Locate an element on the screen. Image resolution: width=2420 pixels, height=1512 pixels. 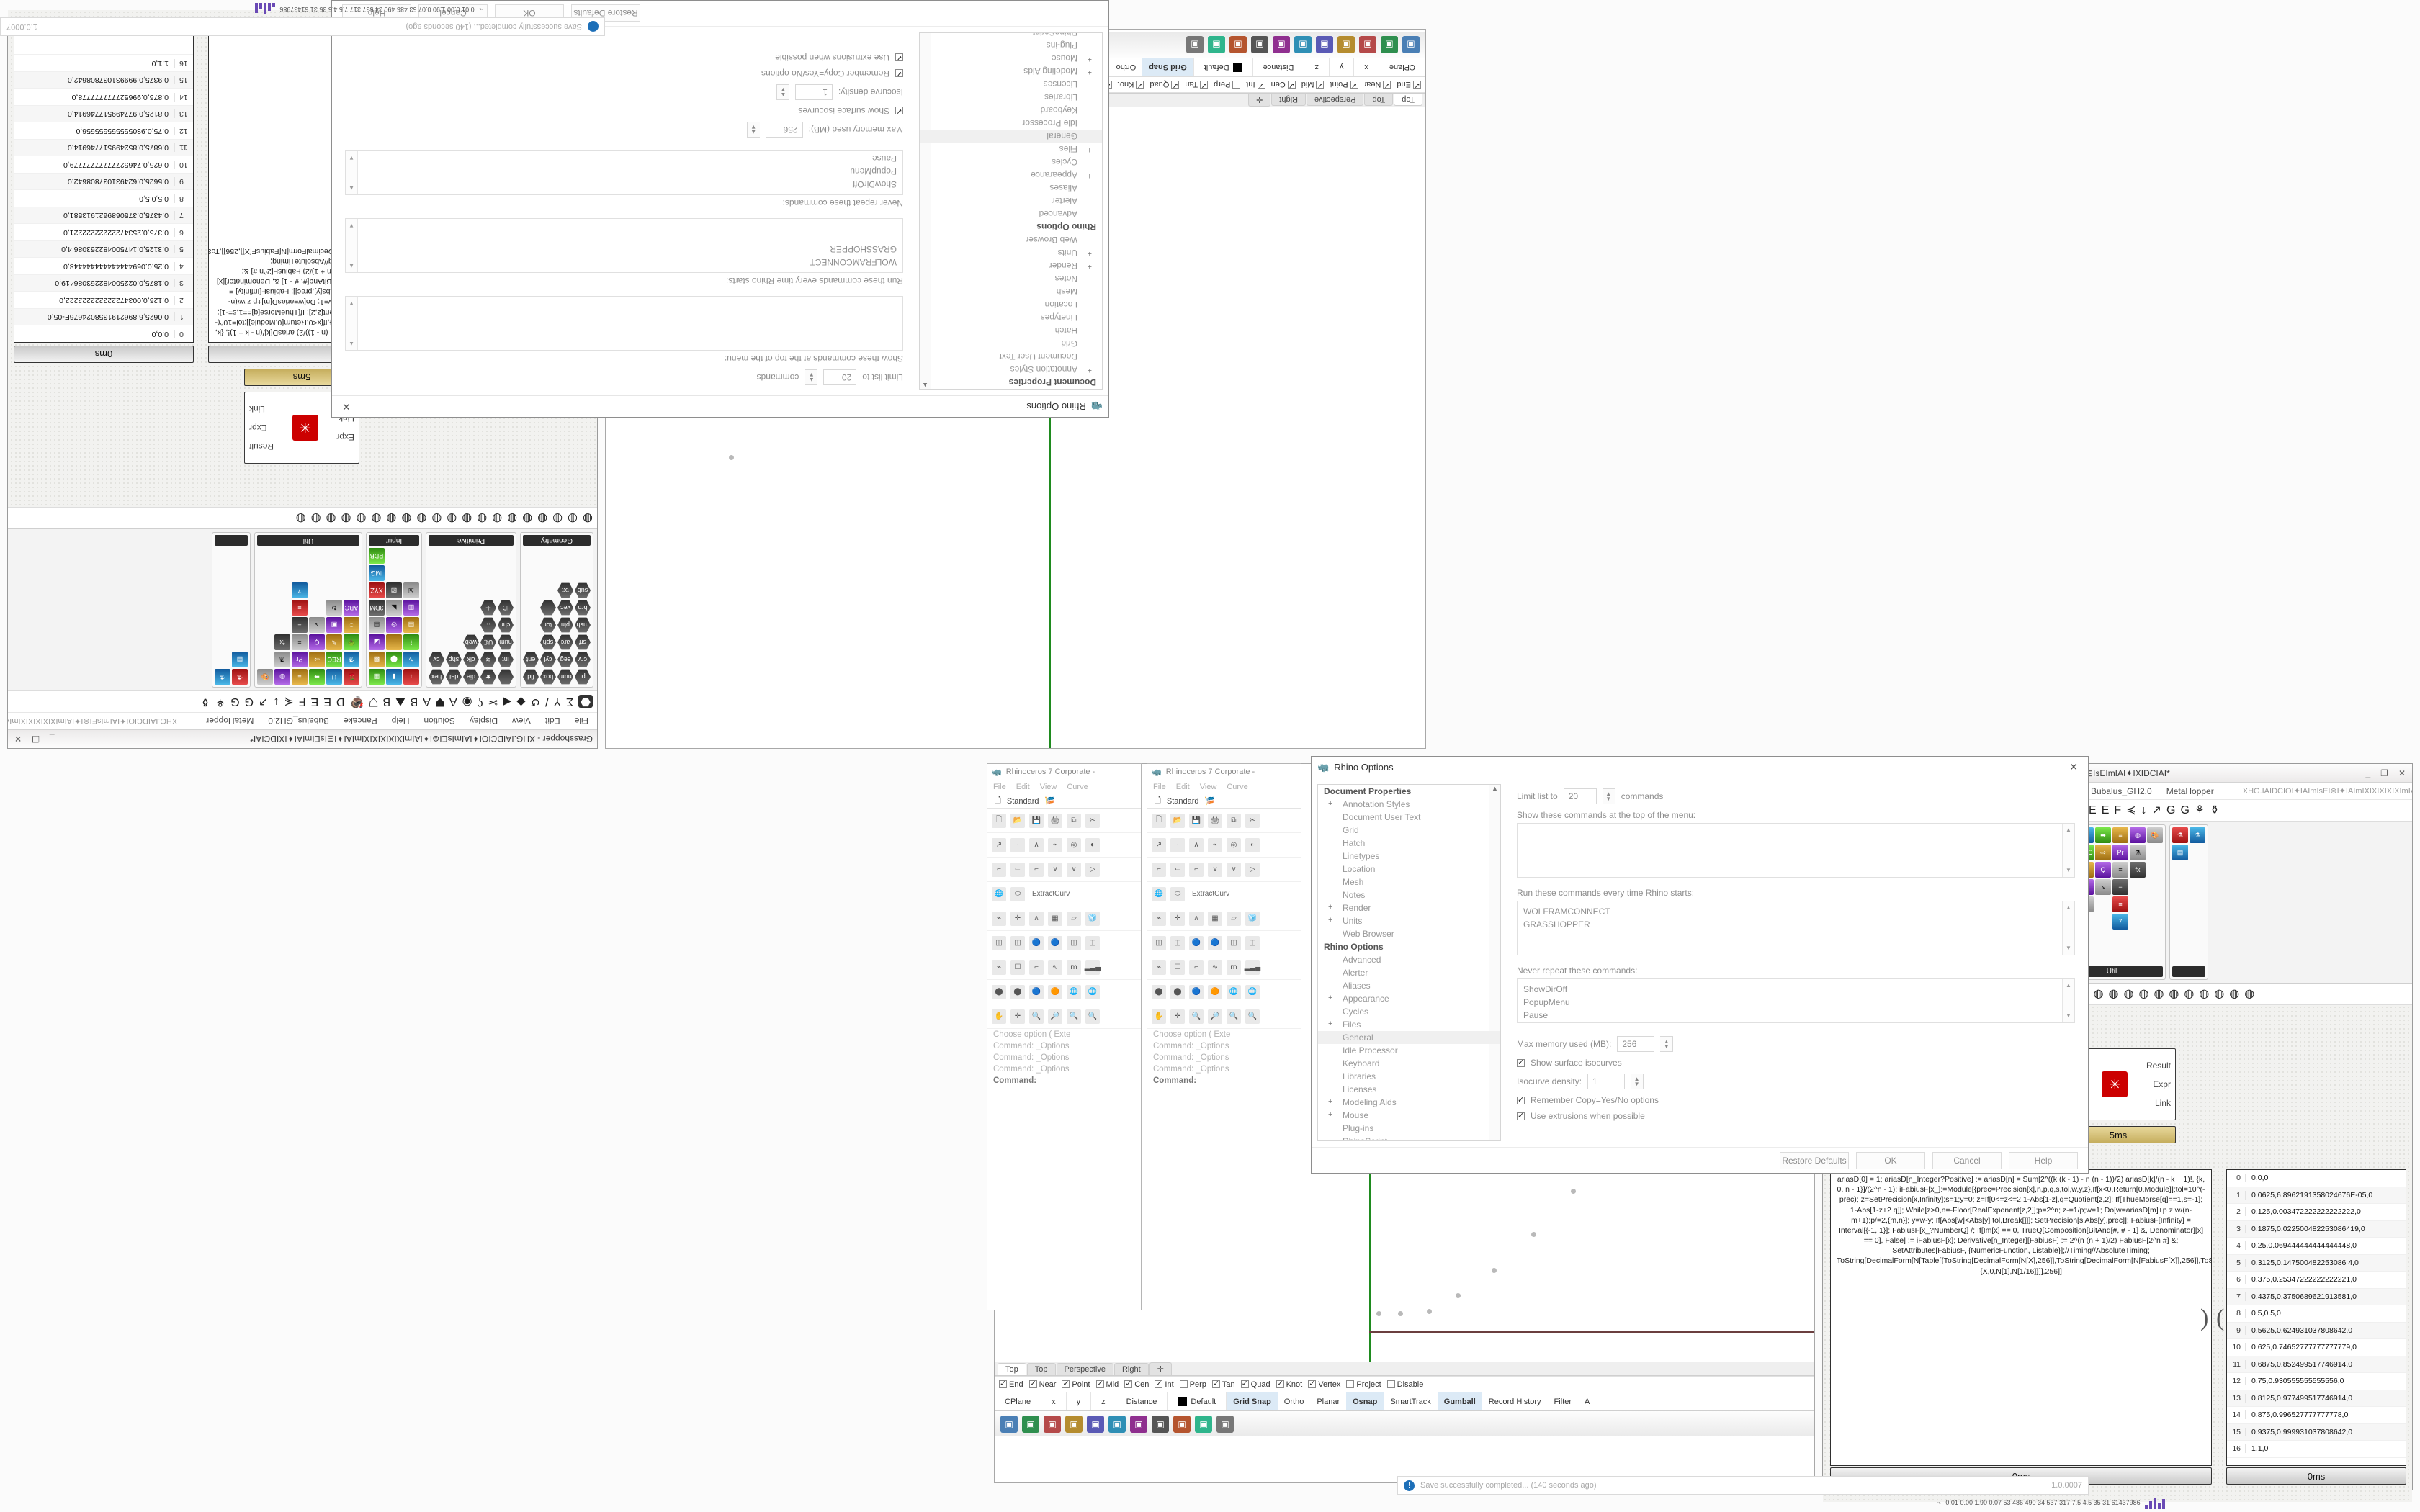
tree-item-render: Render + is located at coordinates (1349, 908).